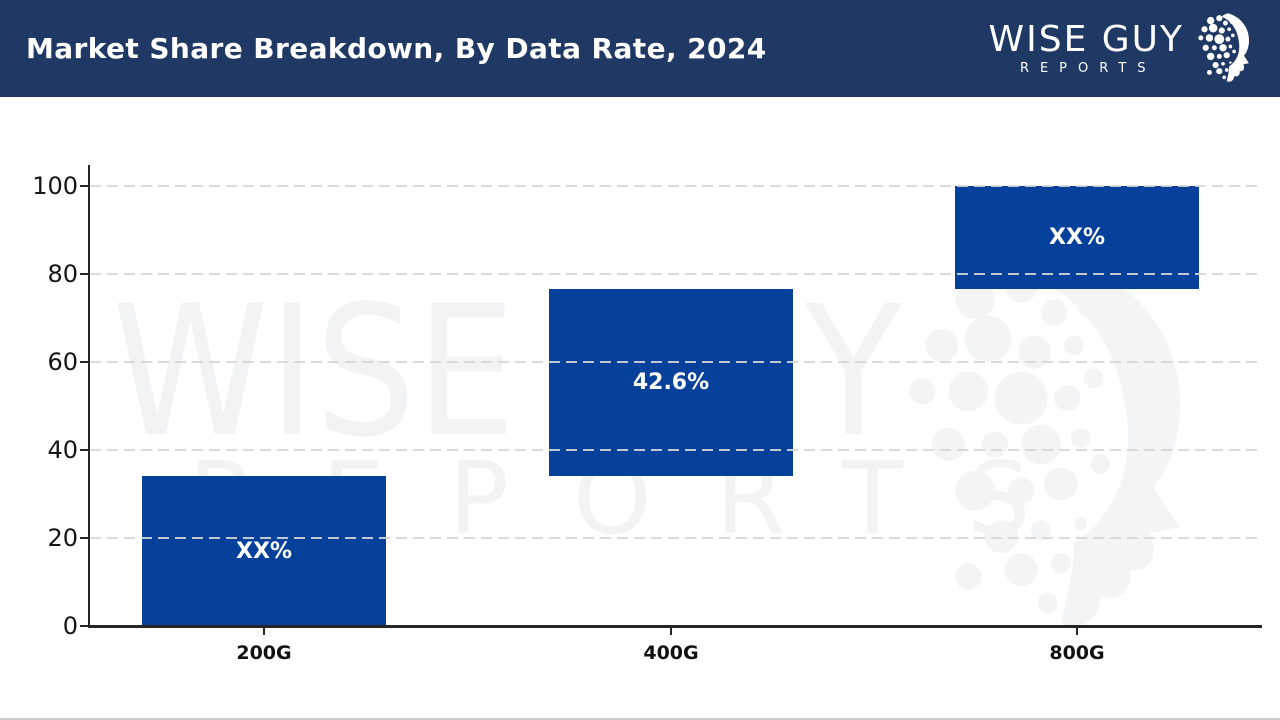  I want to click on logo-subtitle: REPORTS, so click(1088, 68).